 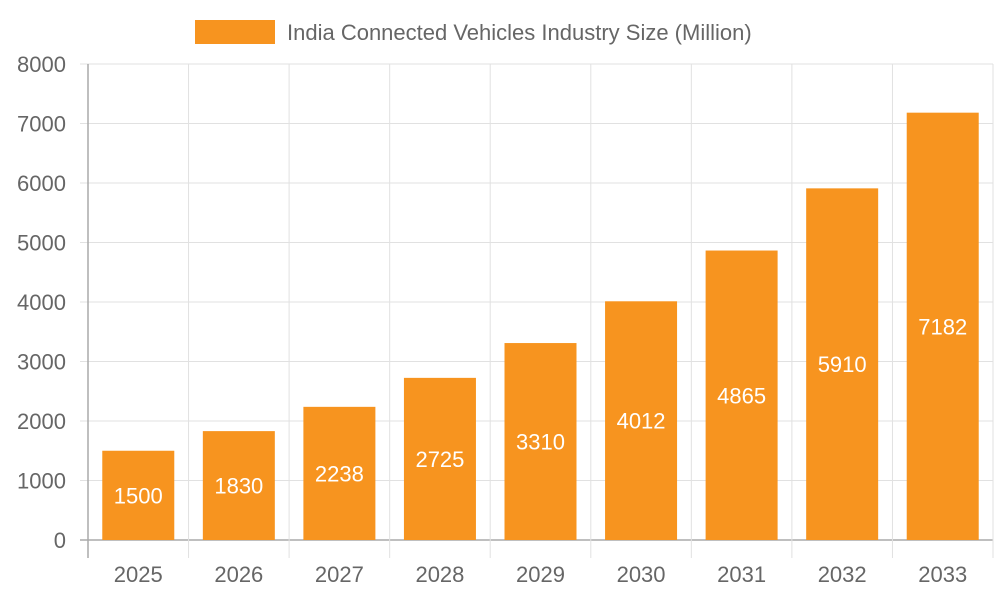 I want to click on data-label: 1500, so click(x=138, y=495).